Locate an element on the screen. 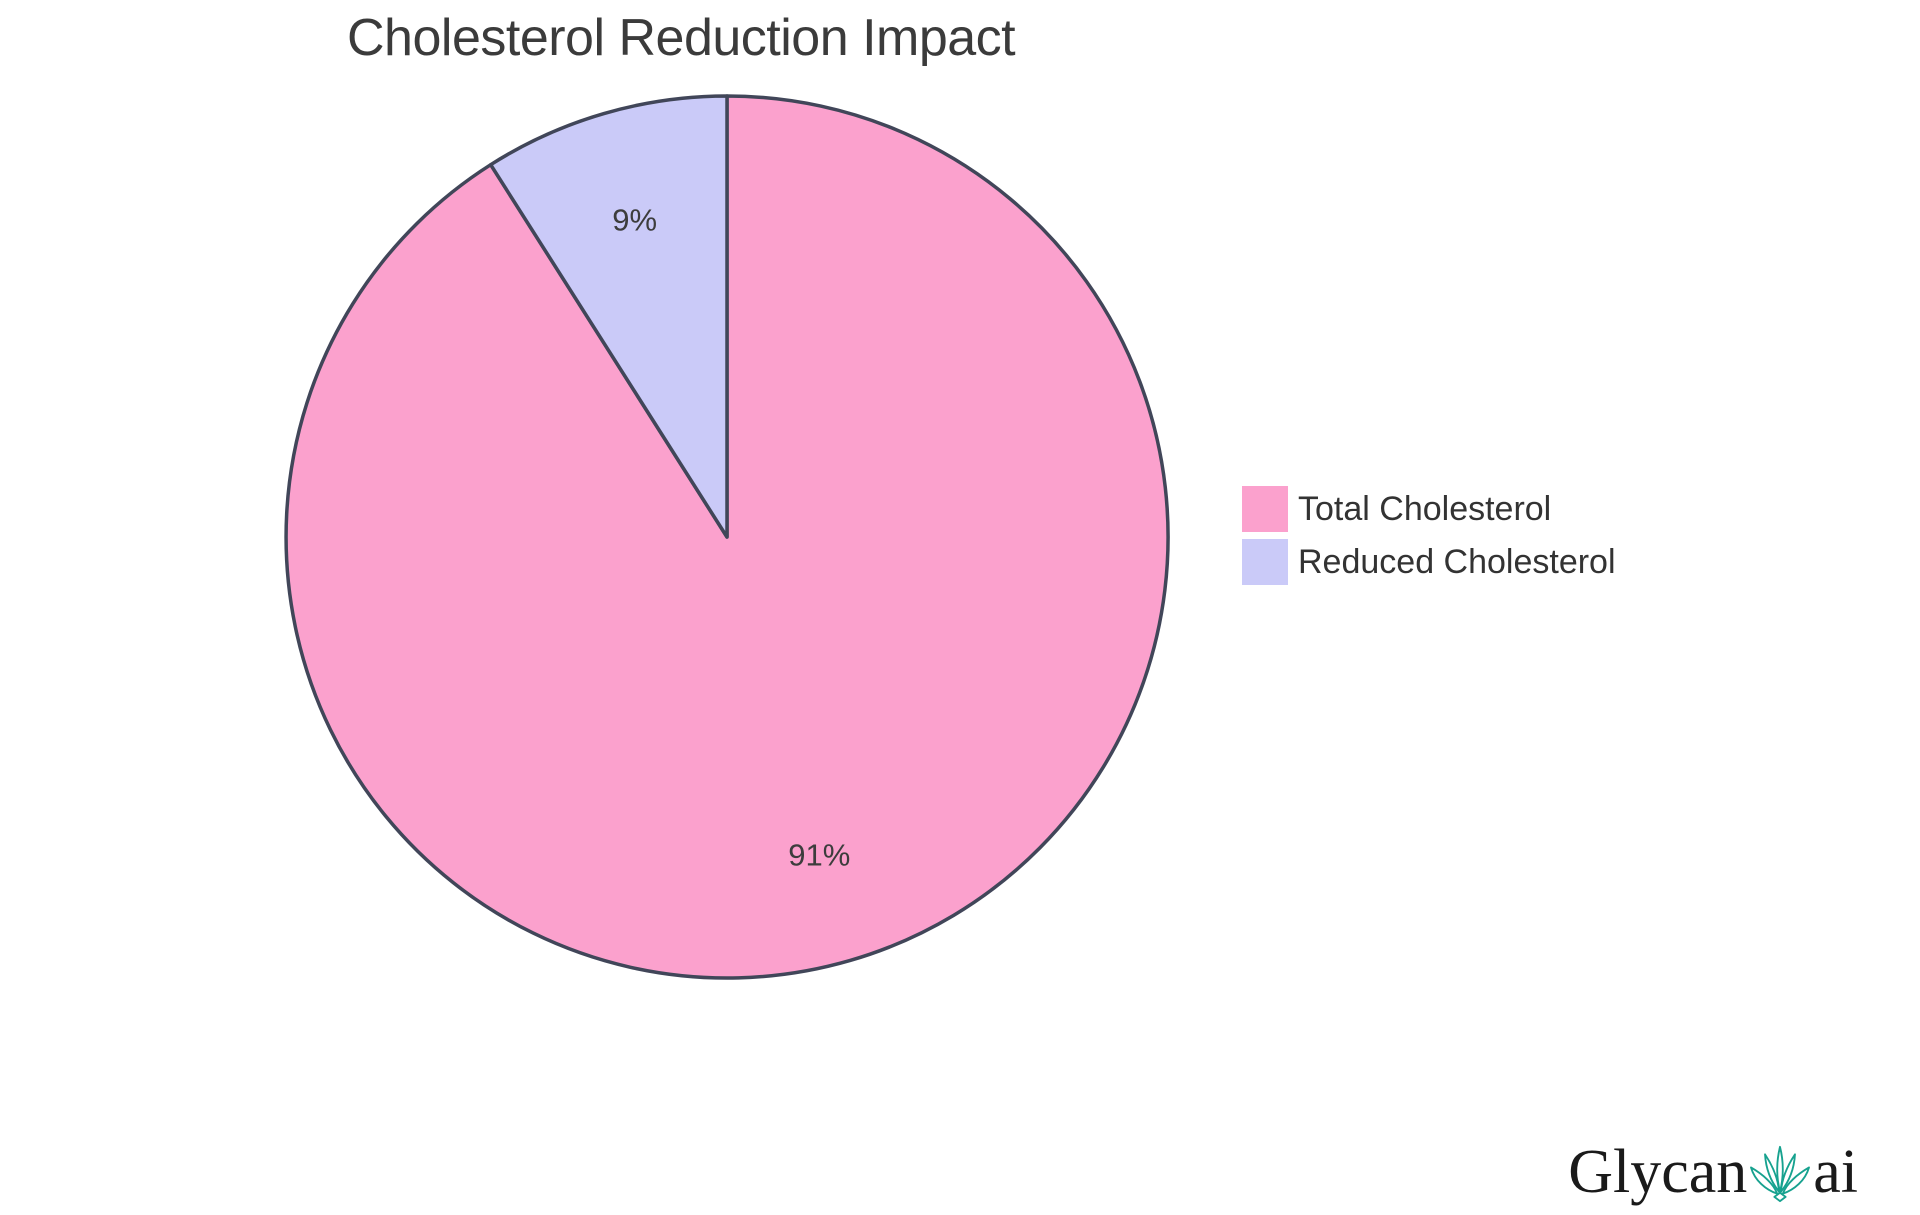  pie-slice-reduced-cholesterol is located at coordinates (608, 316).